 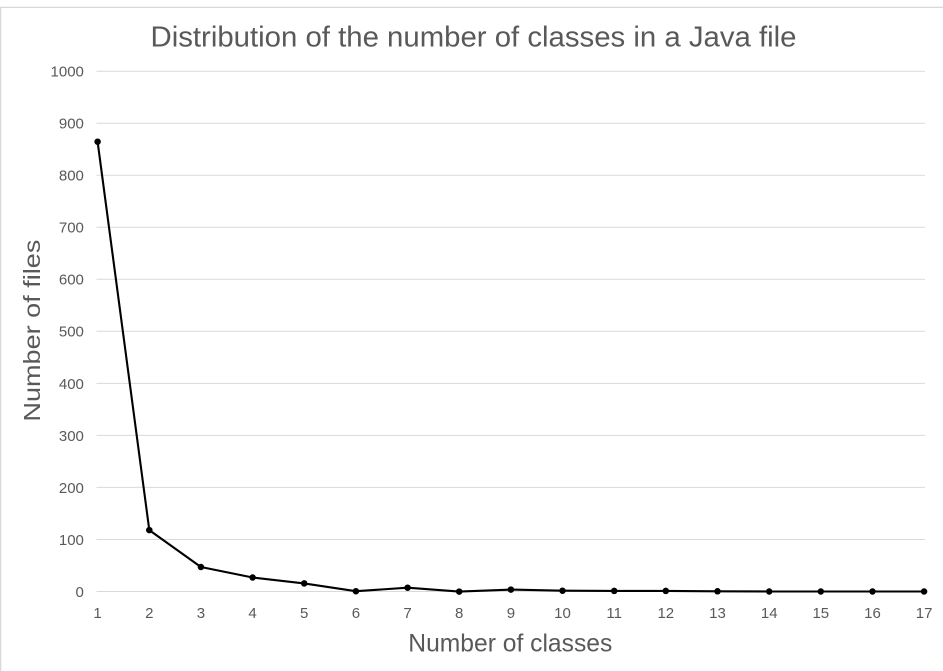 What do you see at coordinates (511, 613) in the screenshot?
I see `svg-text: 9` at bounding box center [511, 613].